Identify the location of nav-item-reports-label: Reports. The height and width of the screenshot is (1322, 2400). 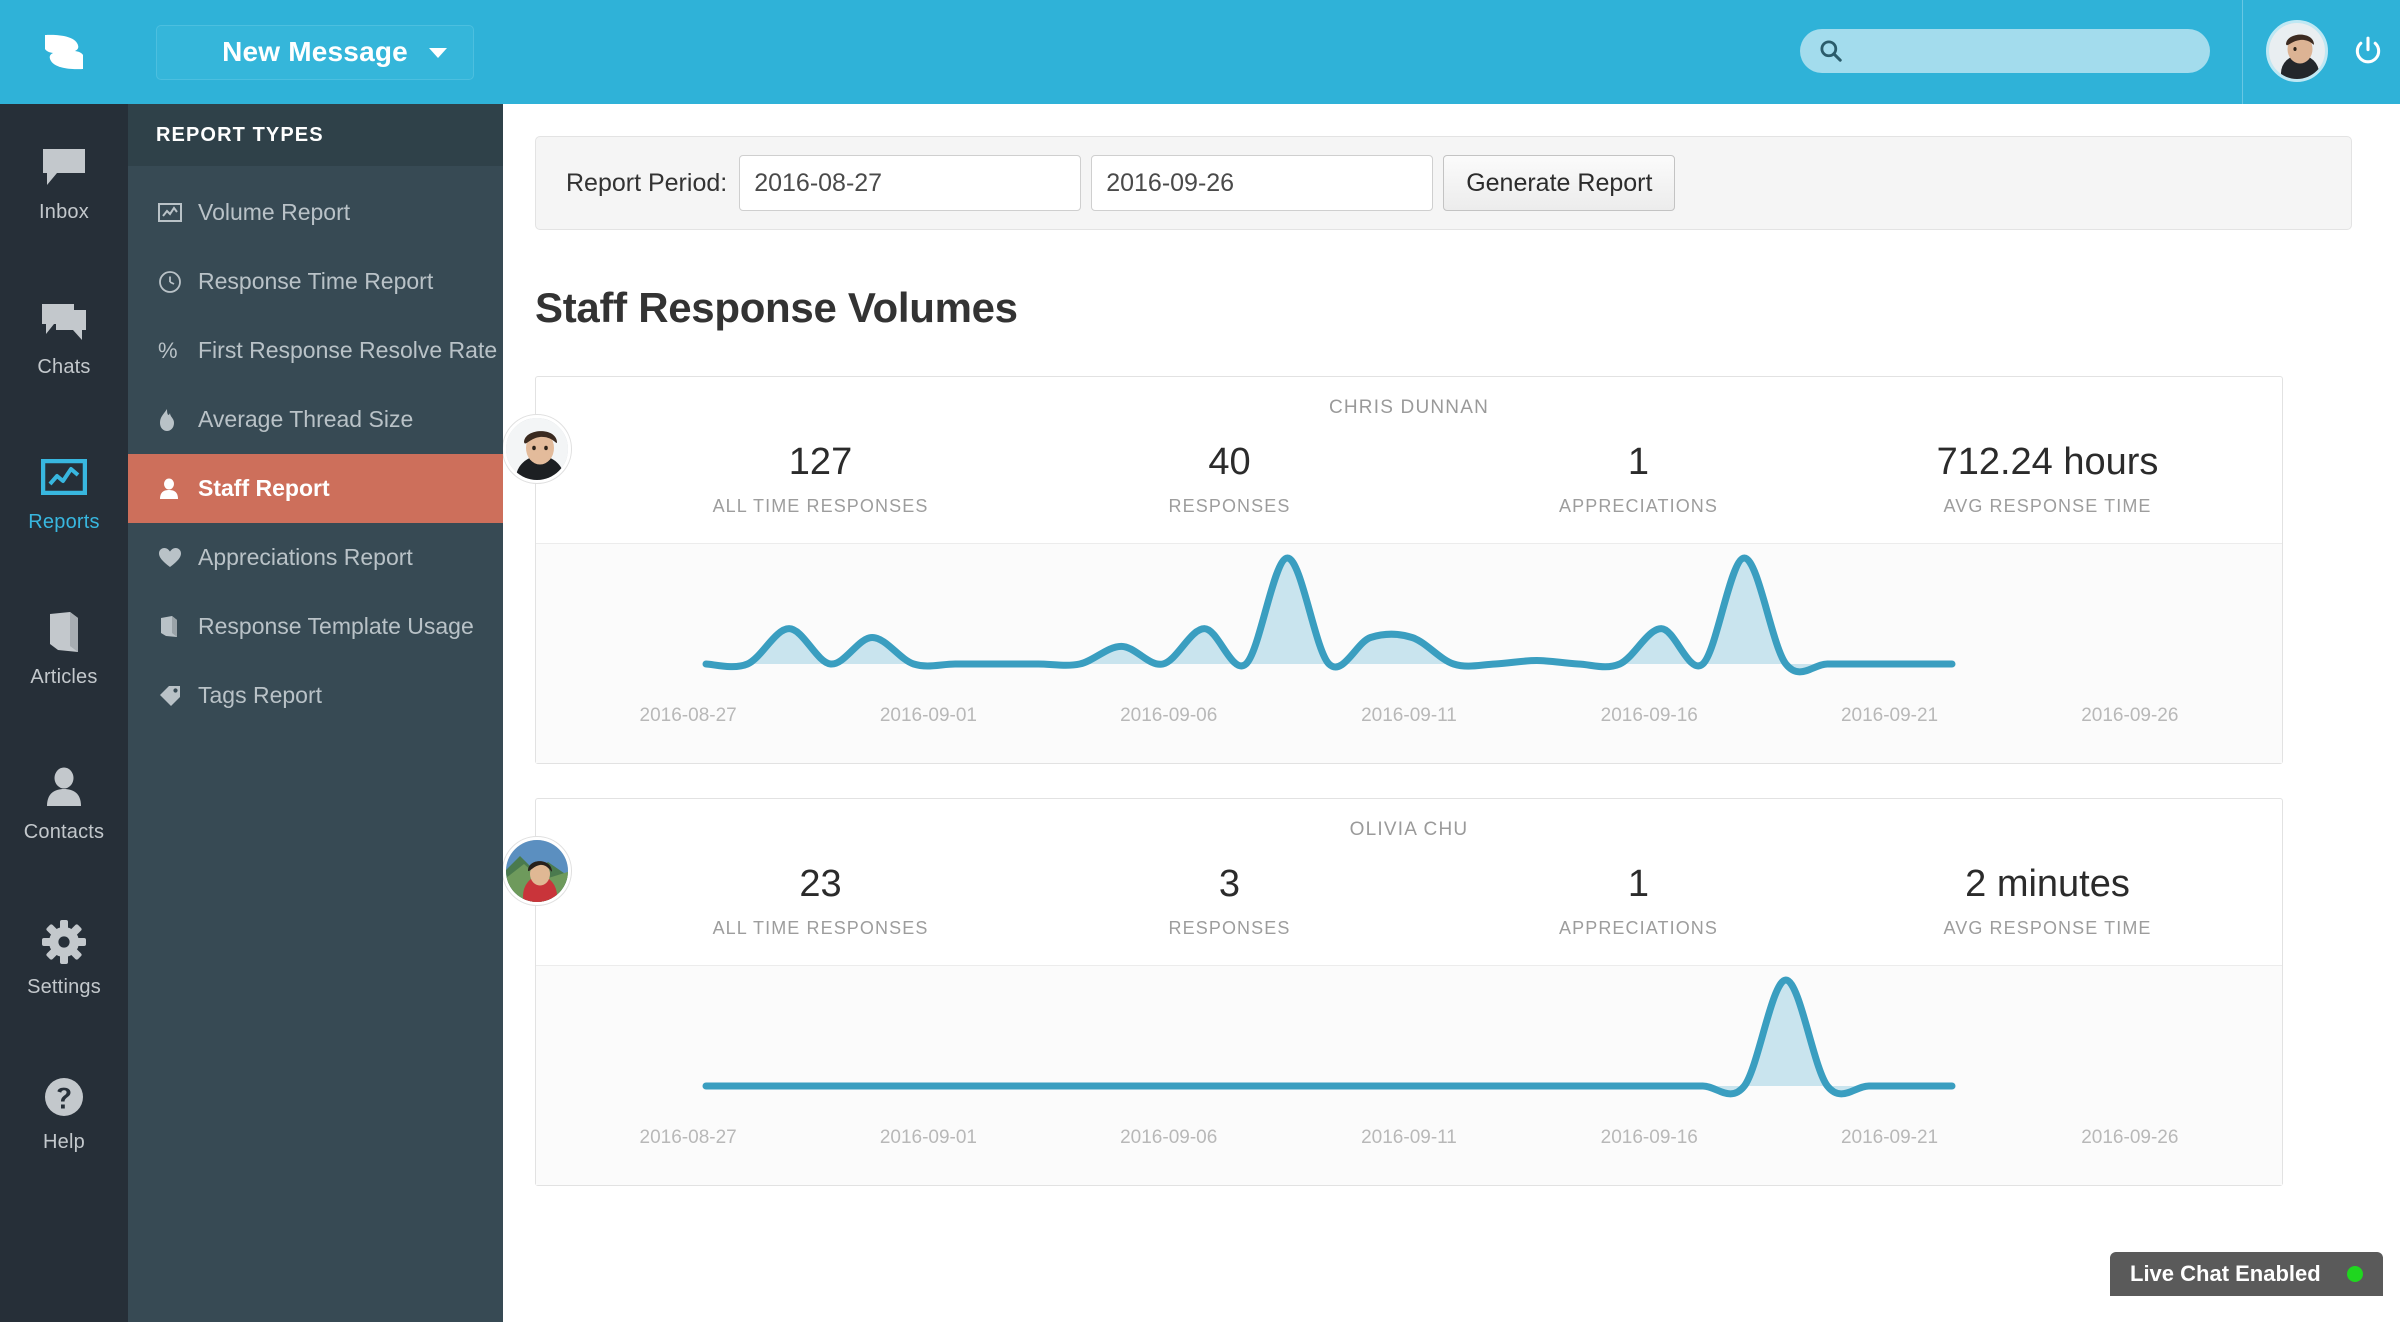
(64, 522).